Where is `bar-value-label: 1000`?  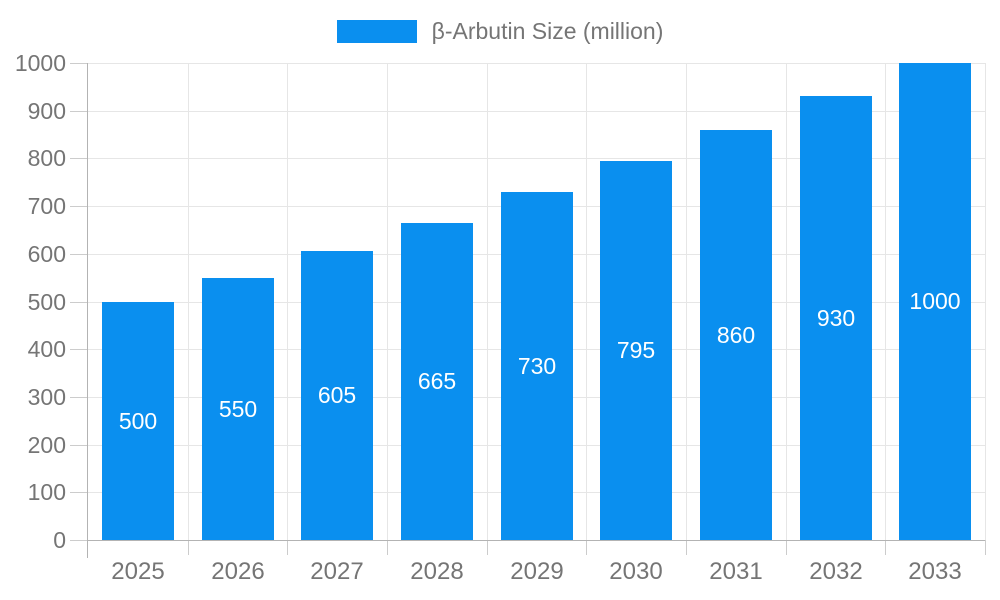 bar-value-label: 1000 is located at coordinates (935, 301).